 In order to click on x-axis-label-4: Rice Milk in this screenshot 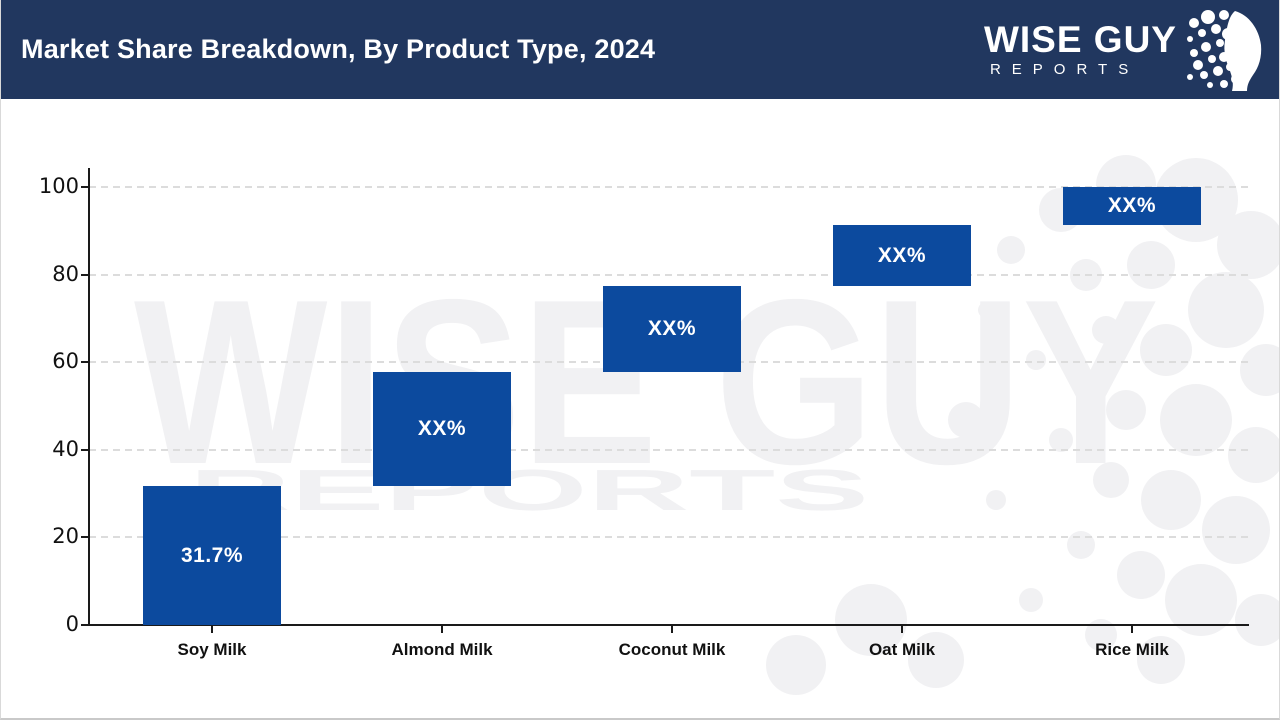, I will do `click(1132, 649)`.